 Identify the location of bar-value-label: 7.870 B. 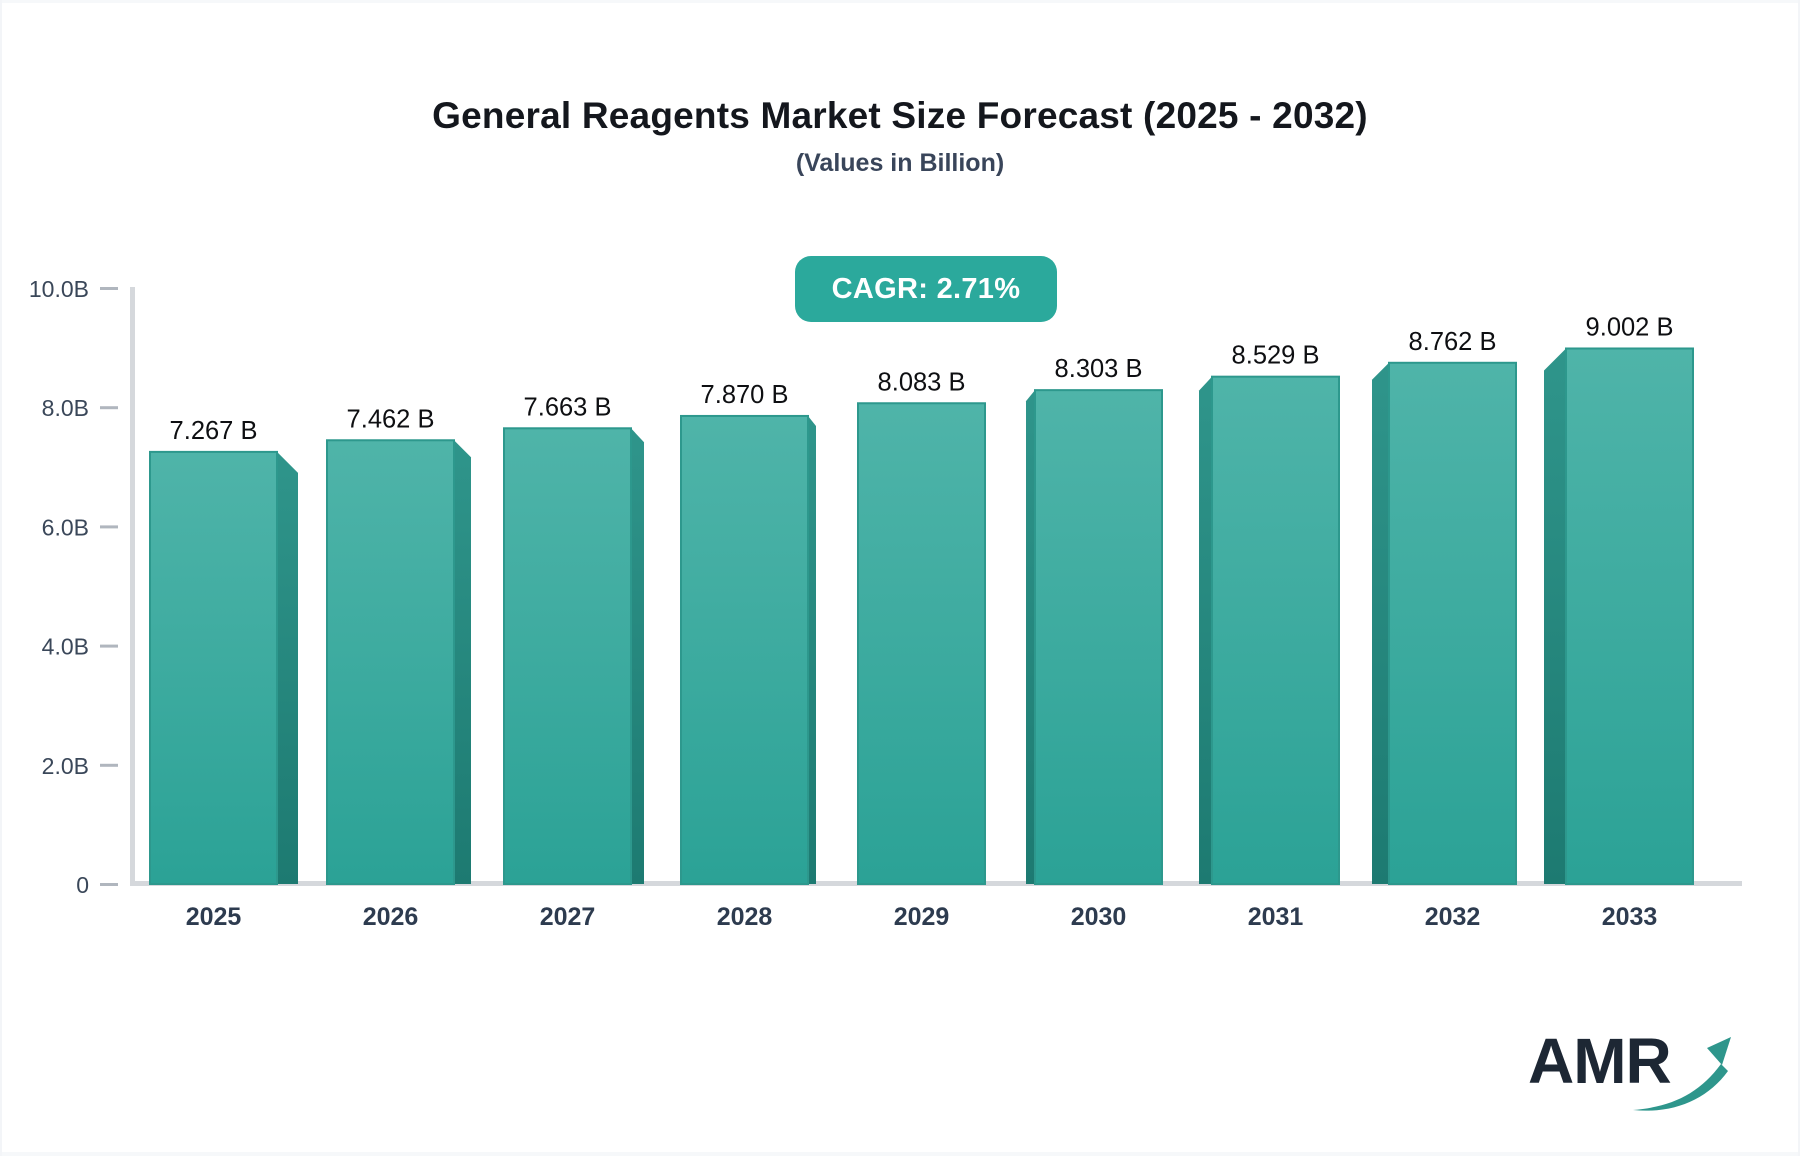
(745, 395).